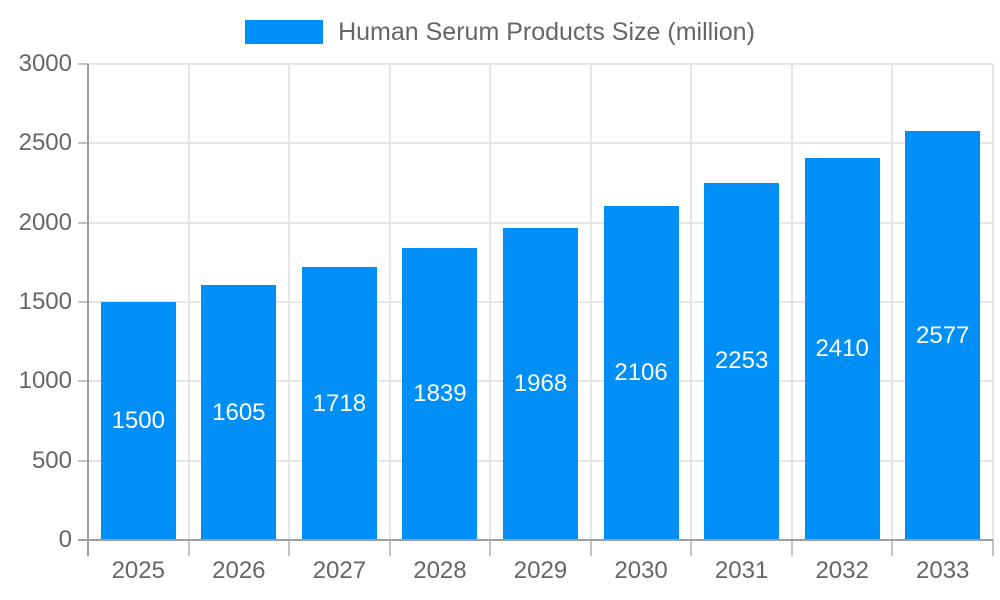 The image size is (1000, 600). I want to click on bar-value-label: 1718, so click(339, 403).